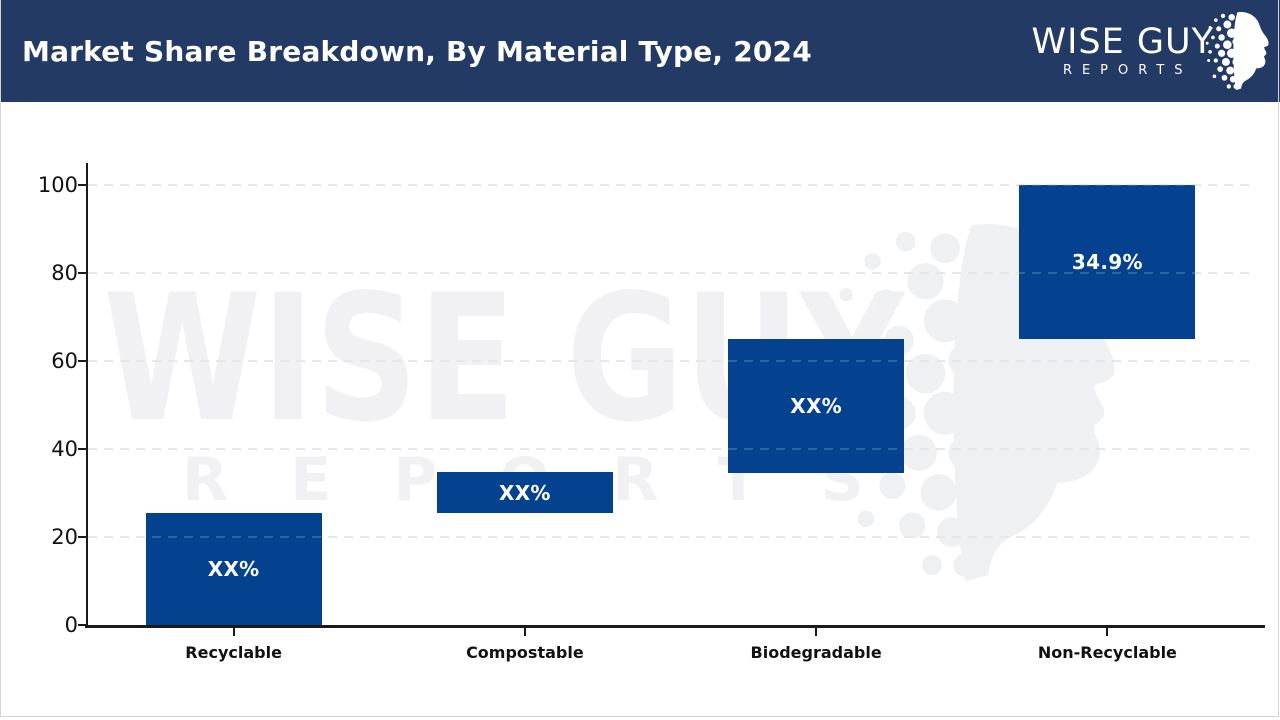 The height and width of the screenshot is (720, 1280). What do you see at coordinates (87, 395) in the screenshot?
I see `y-axis-line` at bounding box center [87, 395].